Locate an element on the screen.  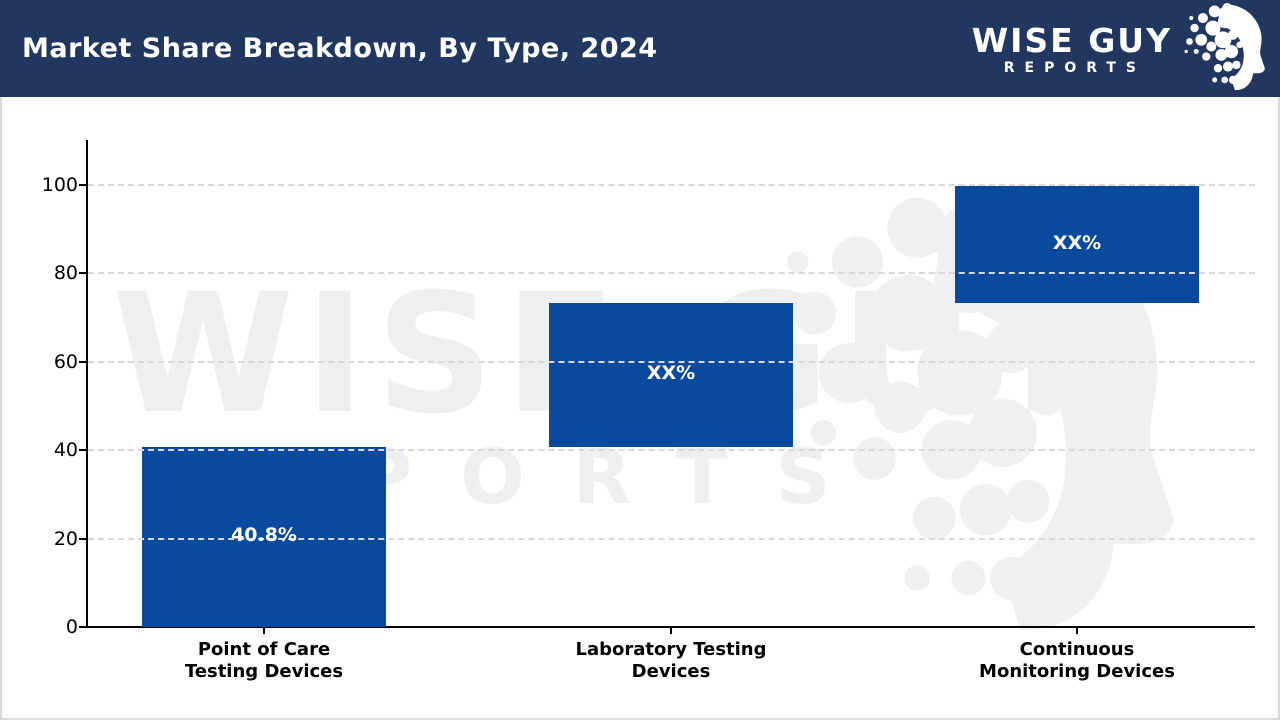
y-tick-label: 40 is located at coordinates (65, 450).